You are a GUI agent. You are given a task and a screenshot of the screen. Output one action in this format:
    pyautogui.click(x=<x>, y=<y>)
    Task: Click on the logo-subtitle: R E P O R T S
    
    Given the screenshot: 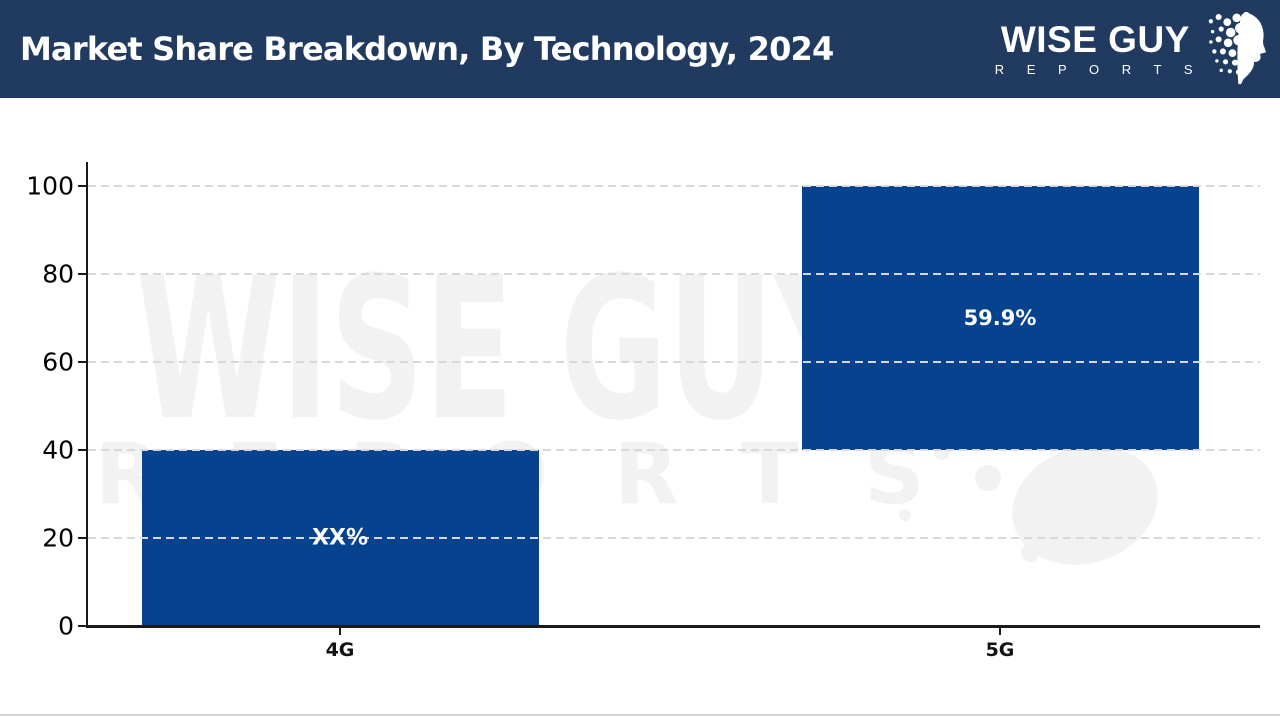 What is the action you would take?
    pyautogui.click(x=1098, y=69)
    